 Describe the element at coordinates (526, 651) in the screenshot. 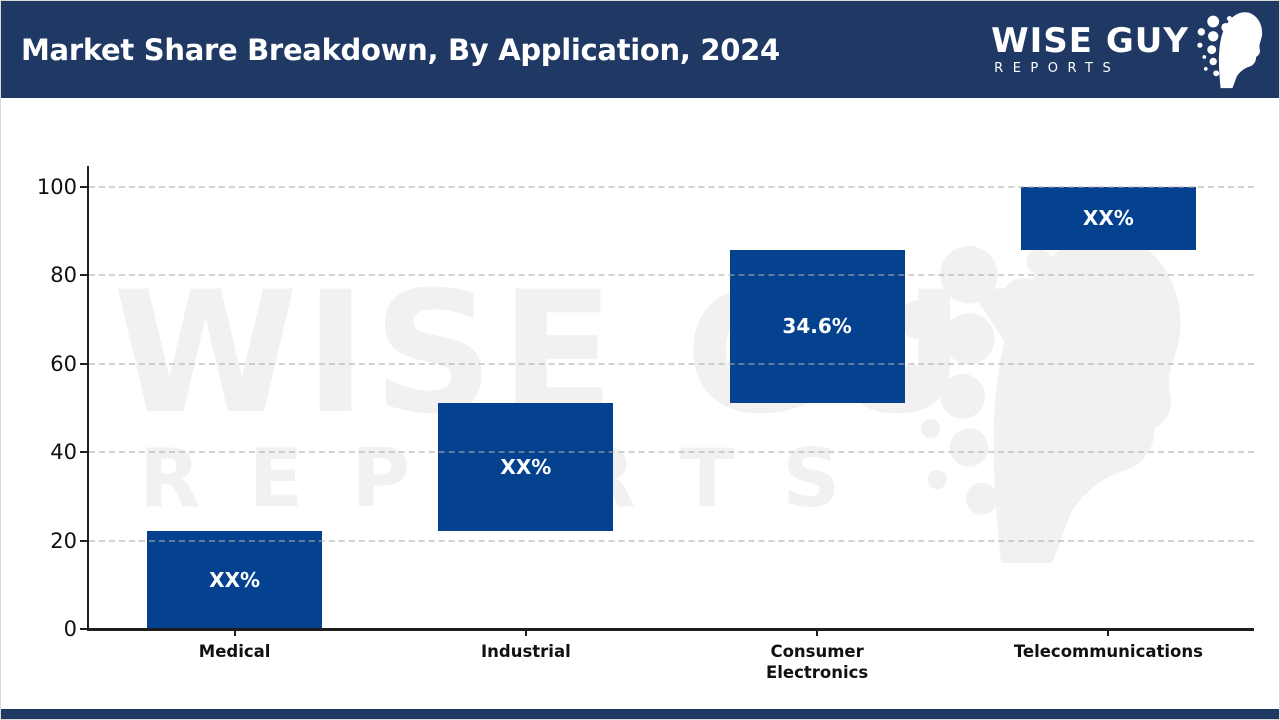

I see `x-category-label: Industrial` at that location.